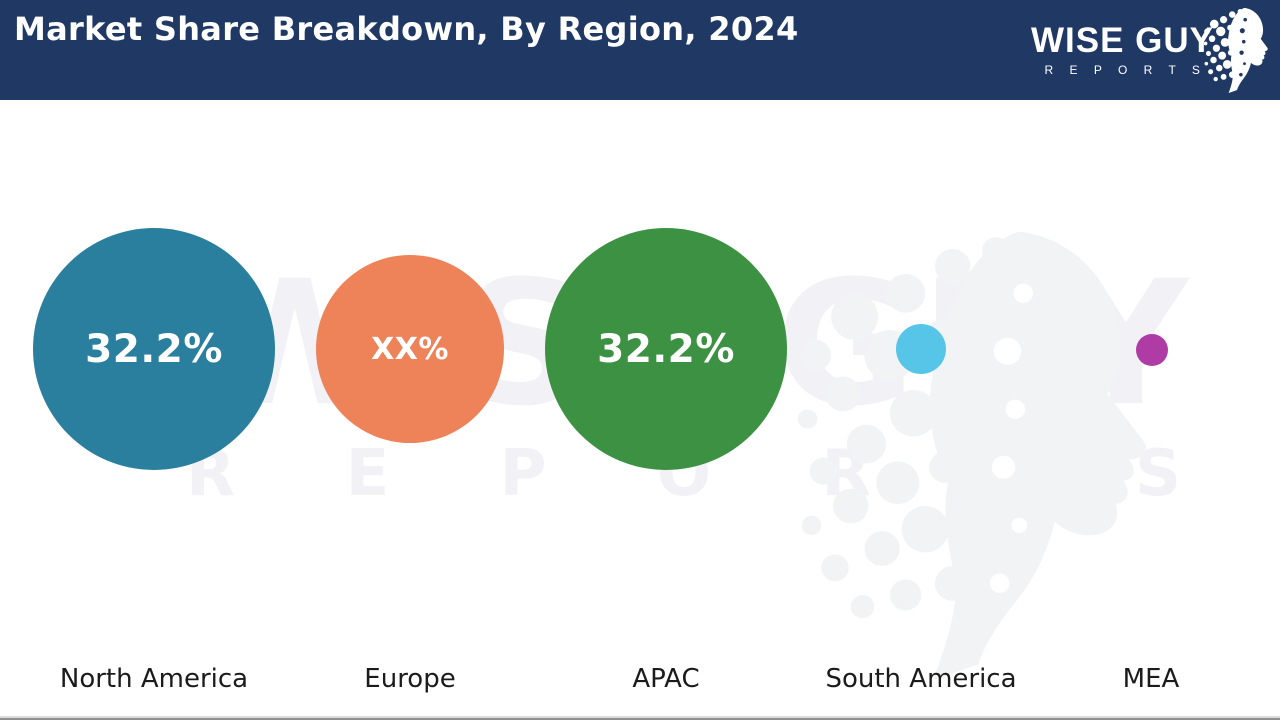  I want to click on bubble-apac: 32.2%, so click(666, 349).